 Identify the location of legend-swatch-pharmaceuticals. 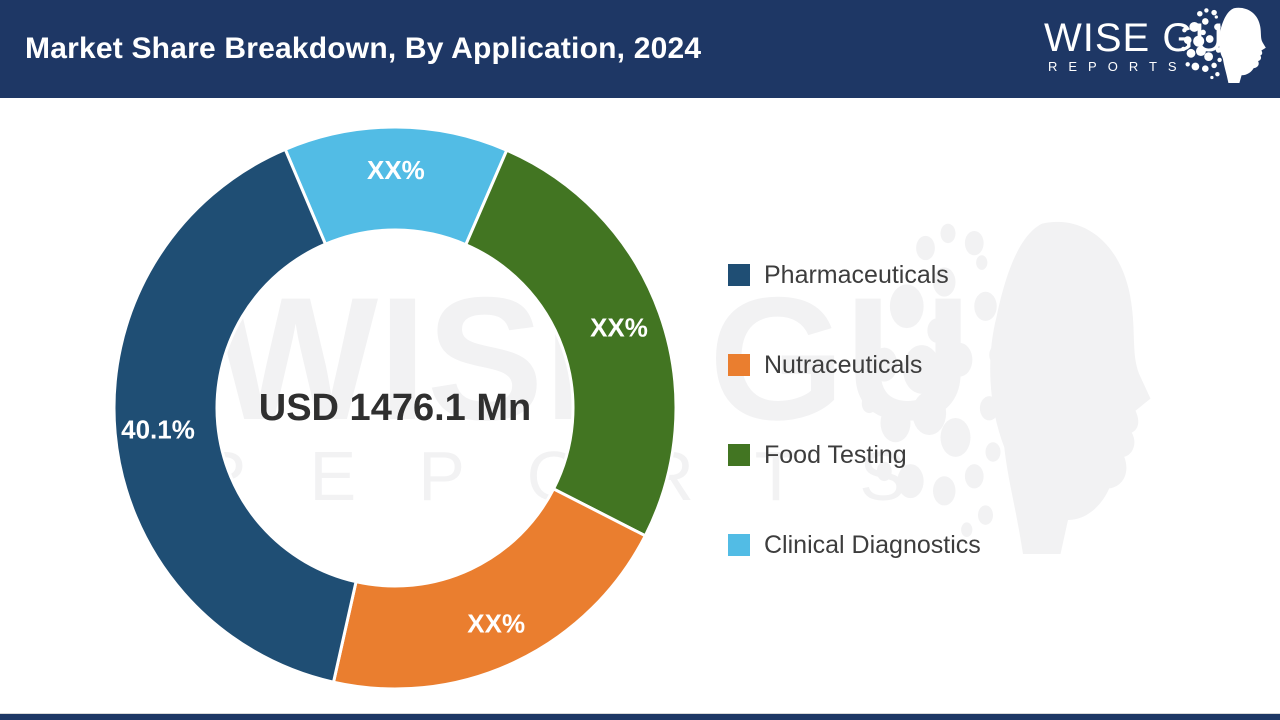
(739, 275).